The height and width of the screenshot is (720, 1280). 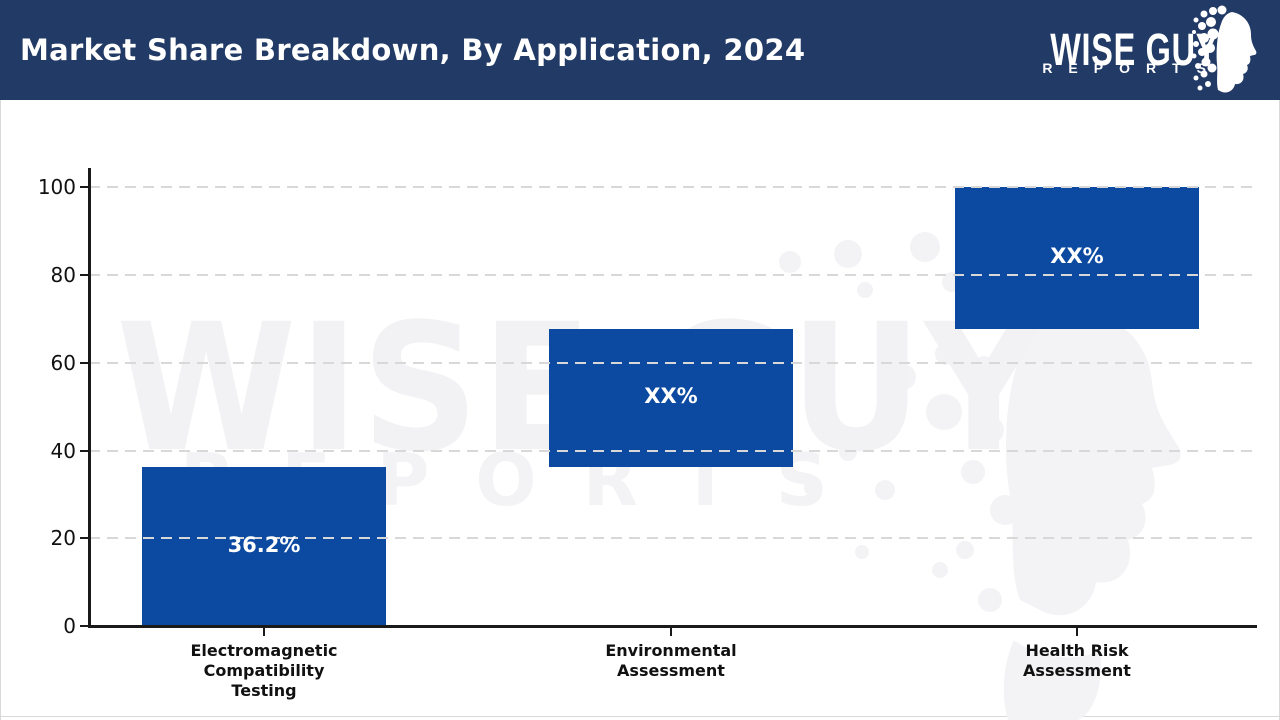 I want to click on left-edge-line, so click(x=0, y=410).